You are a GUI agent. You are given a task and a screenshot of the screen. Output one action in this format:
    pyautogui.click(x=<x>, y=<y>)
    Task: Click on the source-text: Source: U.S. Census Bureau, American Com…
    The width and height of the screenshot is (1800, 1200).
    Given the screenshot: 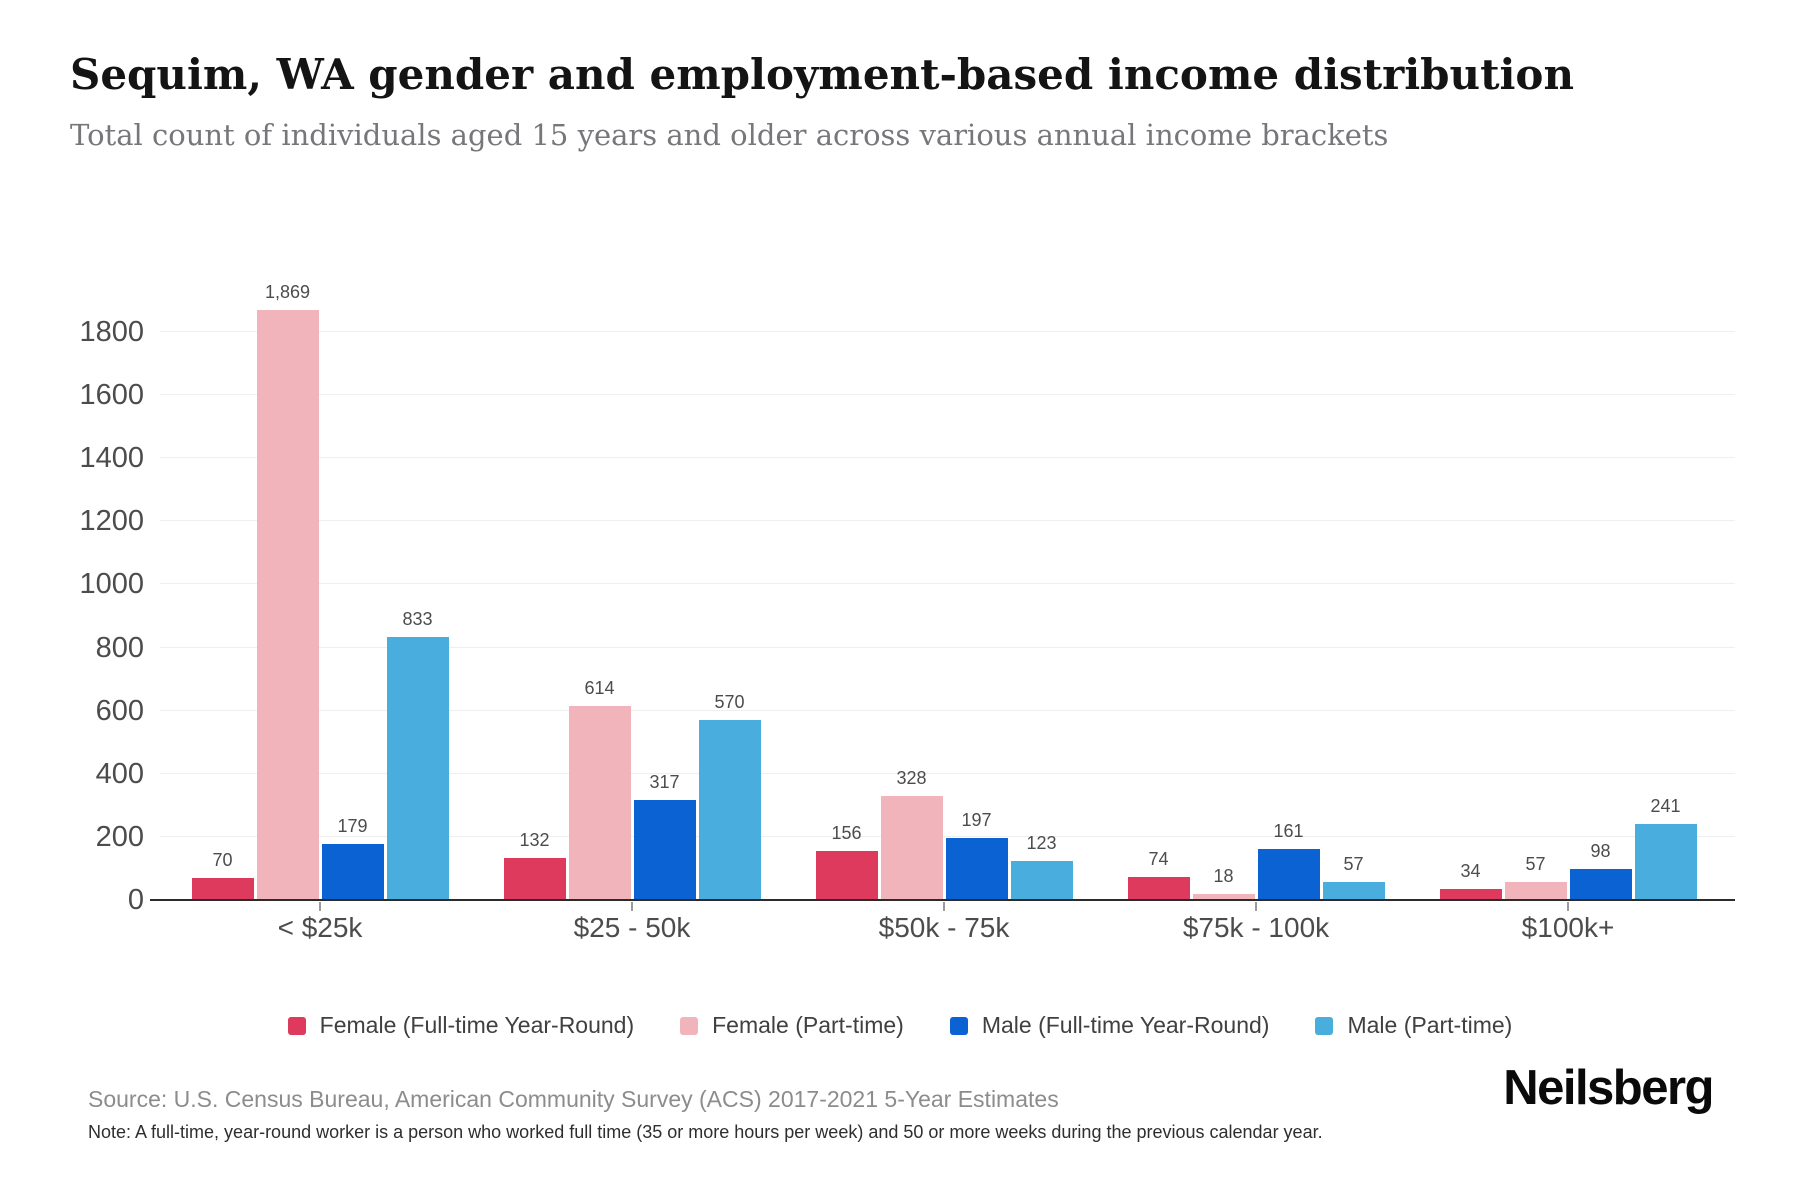 What is the action you would take?
    pyautogui.click(x=573, y=1099)
    